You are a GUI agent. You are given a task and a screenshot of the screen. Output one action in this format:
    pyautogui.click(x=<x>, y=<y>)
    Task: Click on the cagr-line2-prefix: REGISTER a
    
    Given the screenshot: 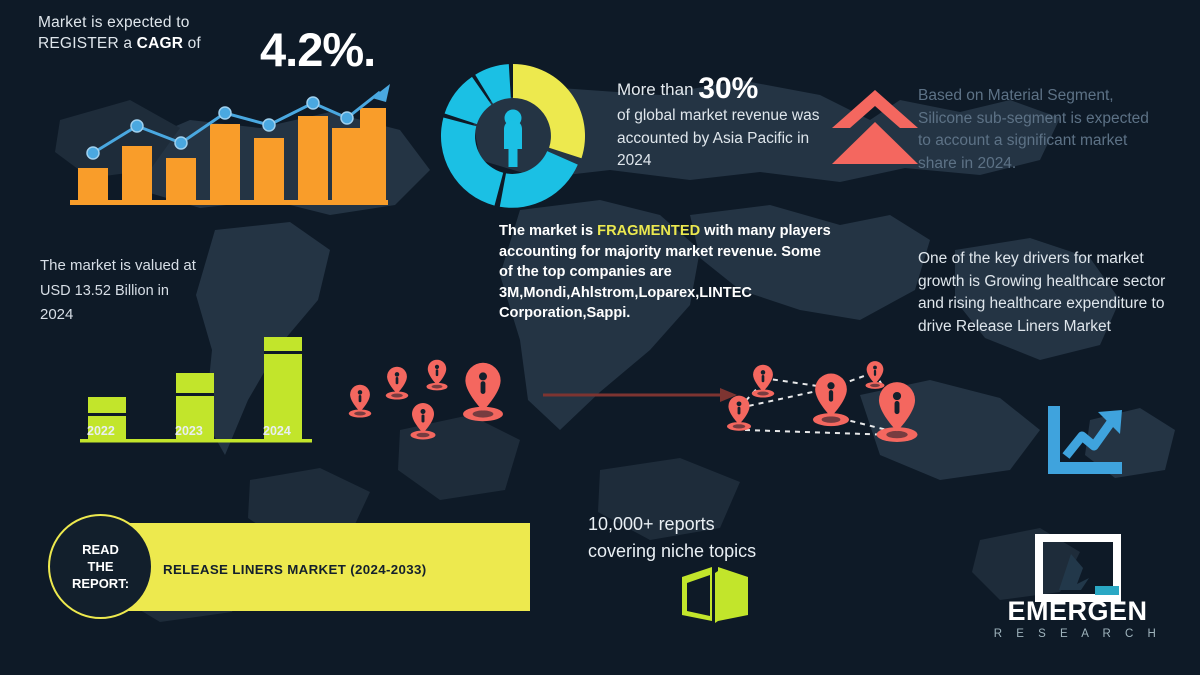 What is the action you would take?
    pyautogui.click(x=87, y=43)
    